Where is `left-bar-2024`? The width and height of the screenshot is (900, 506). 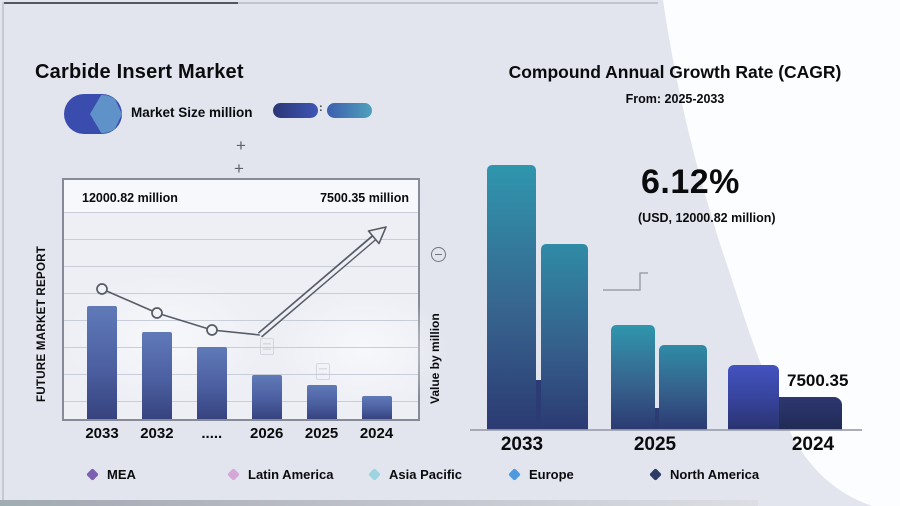
left-bar-2024 is located at coordinates (376, 407).